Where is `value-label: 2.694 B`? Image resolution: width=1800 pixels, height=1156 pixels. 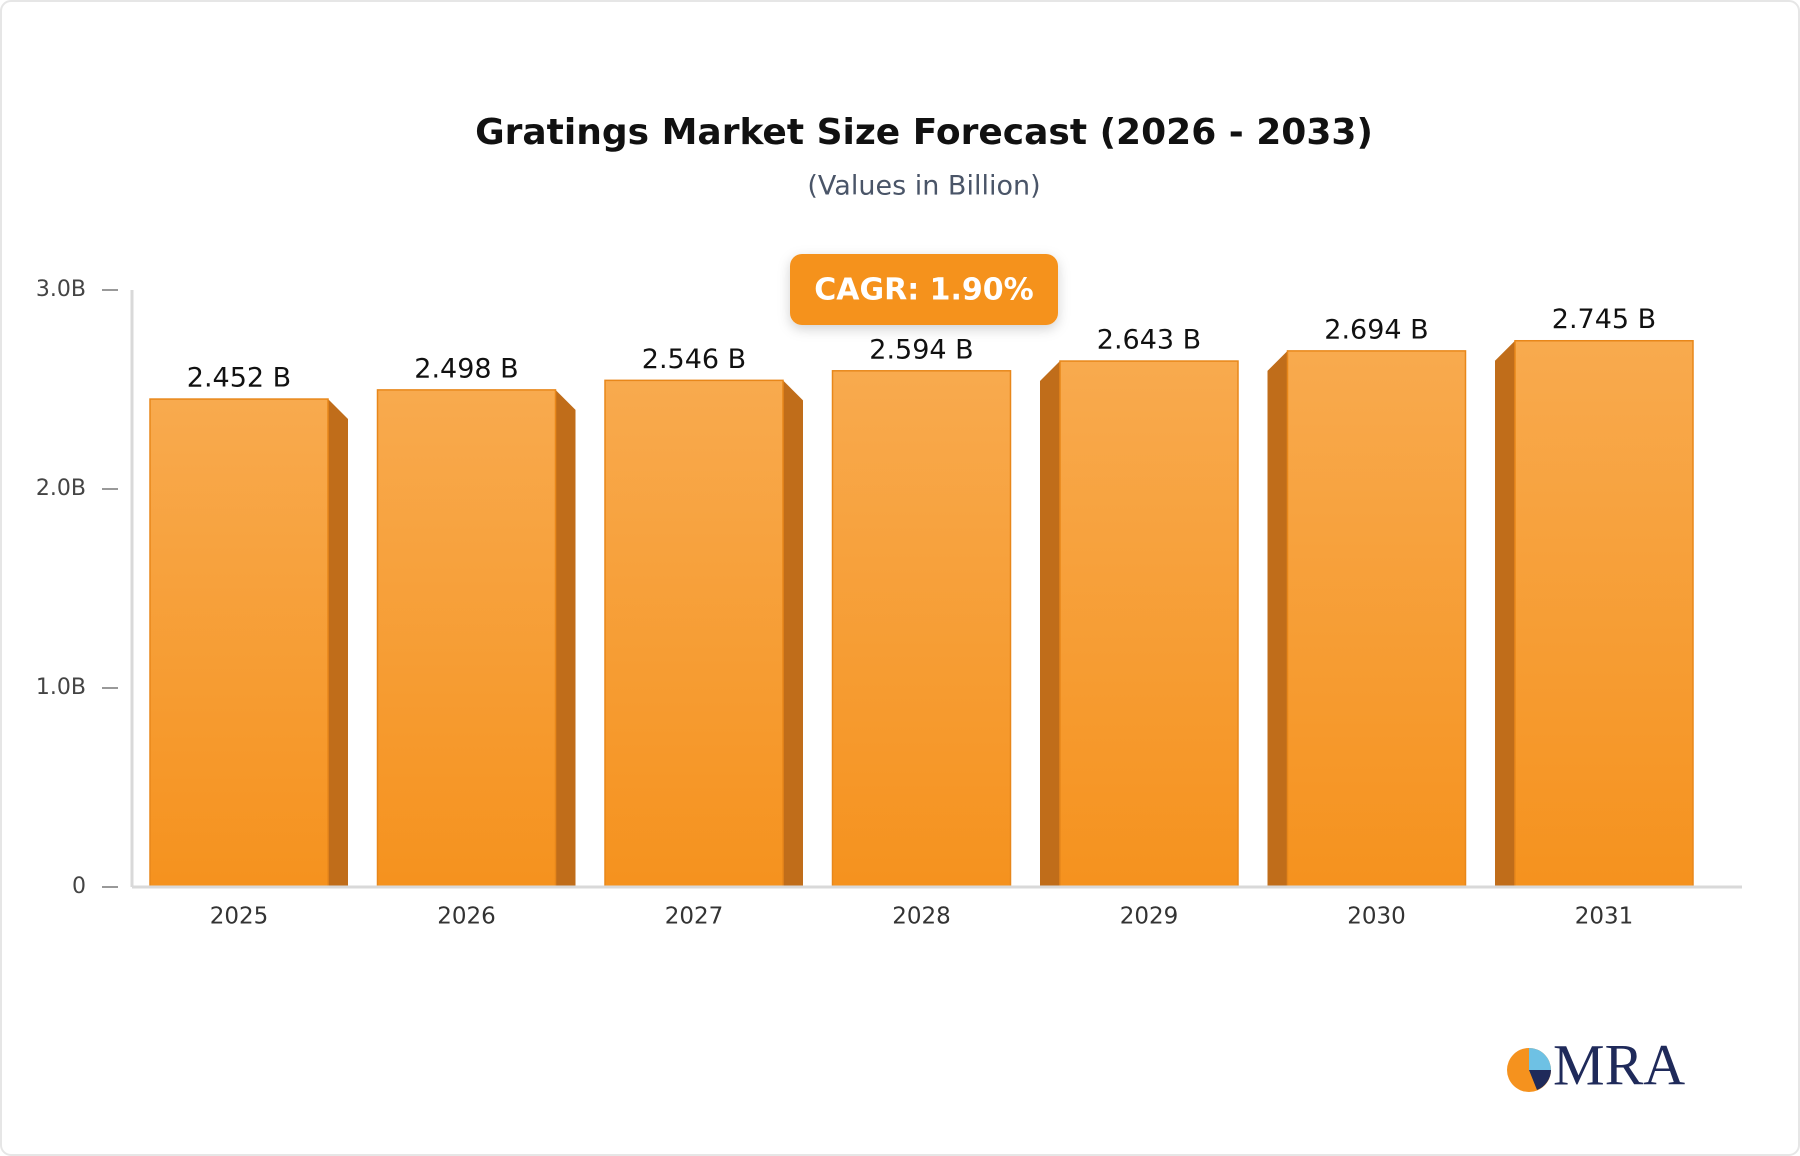 value-label: 2.694 B is located at coordinates (1376, 329).